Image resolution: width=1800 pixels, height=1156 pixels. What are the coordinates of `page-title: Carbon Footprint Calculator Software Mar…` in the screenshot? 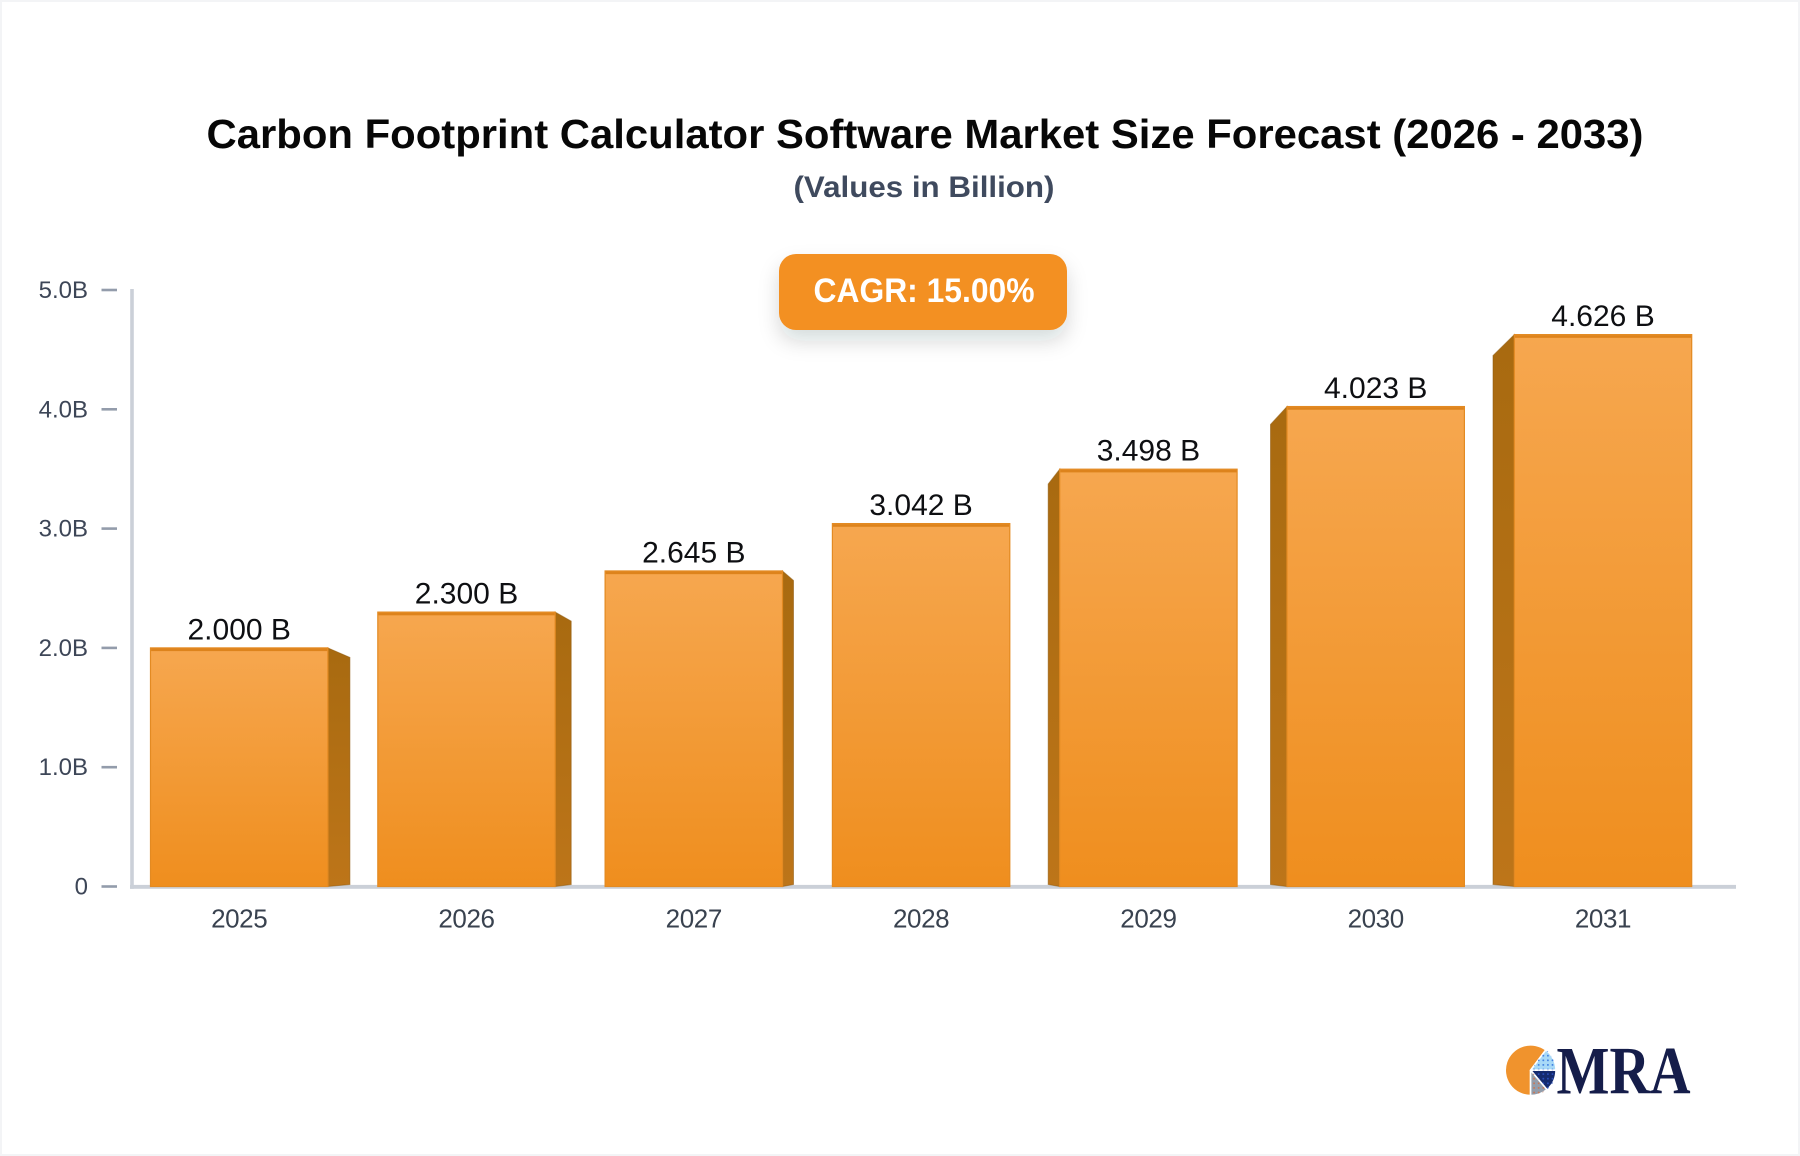 It's located at (925, 134).